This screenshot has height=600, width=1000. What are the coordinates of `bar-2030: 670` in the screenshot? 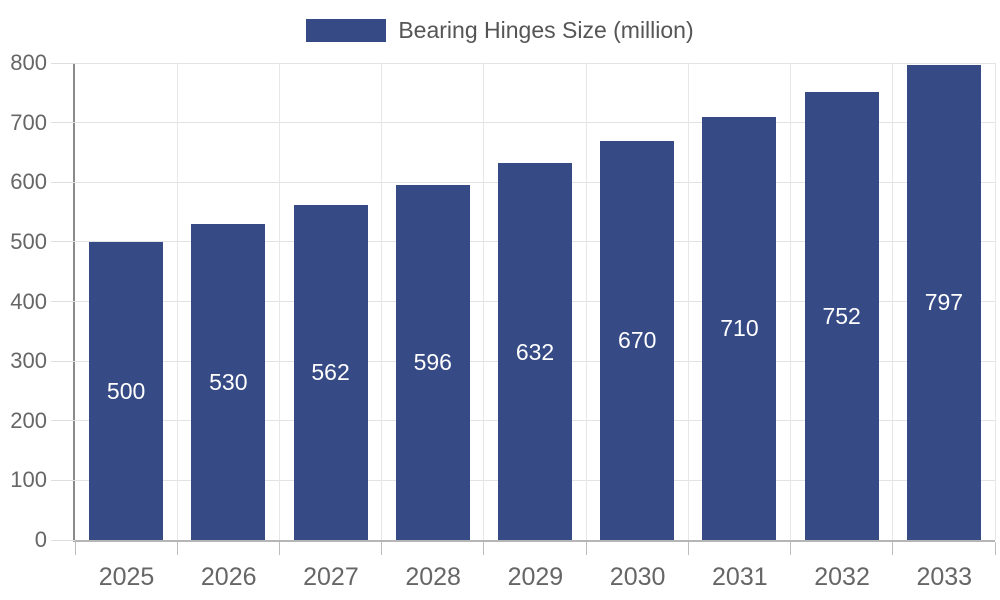 It's located at (637, 340).